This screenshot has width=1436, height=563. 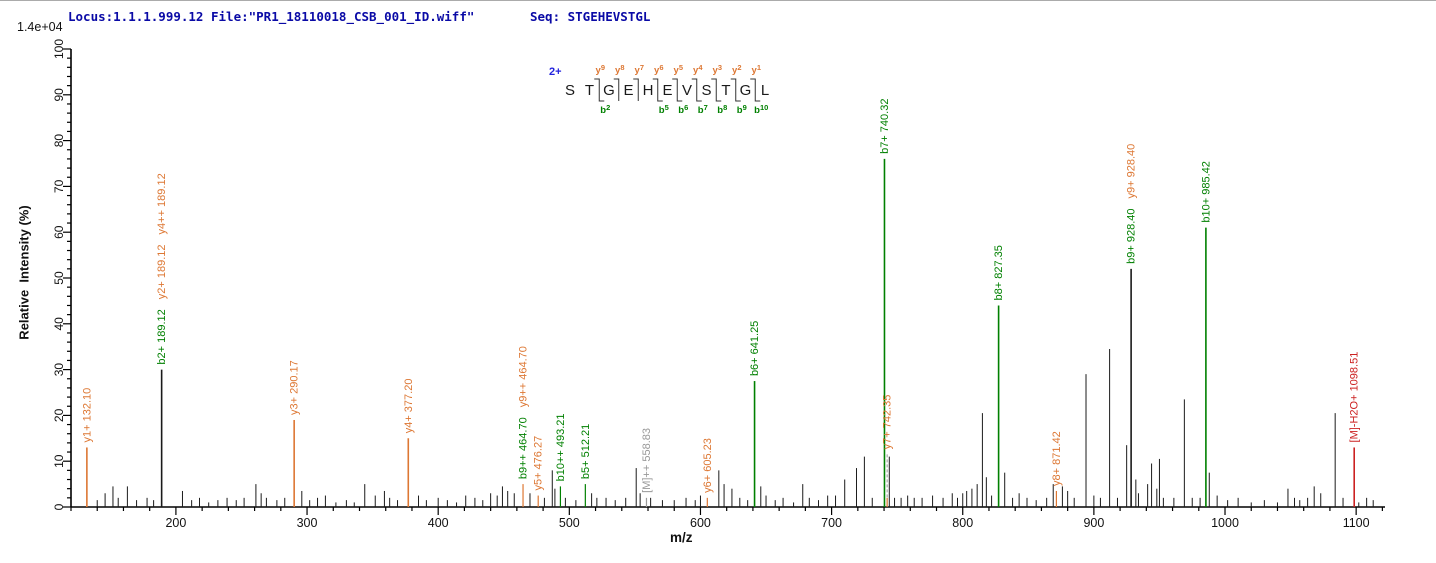 What do you see at coordinates (708, 465) in the screenshot?
I see `peak-label: y6+ 605.23` at bounding box center [708, 465].